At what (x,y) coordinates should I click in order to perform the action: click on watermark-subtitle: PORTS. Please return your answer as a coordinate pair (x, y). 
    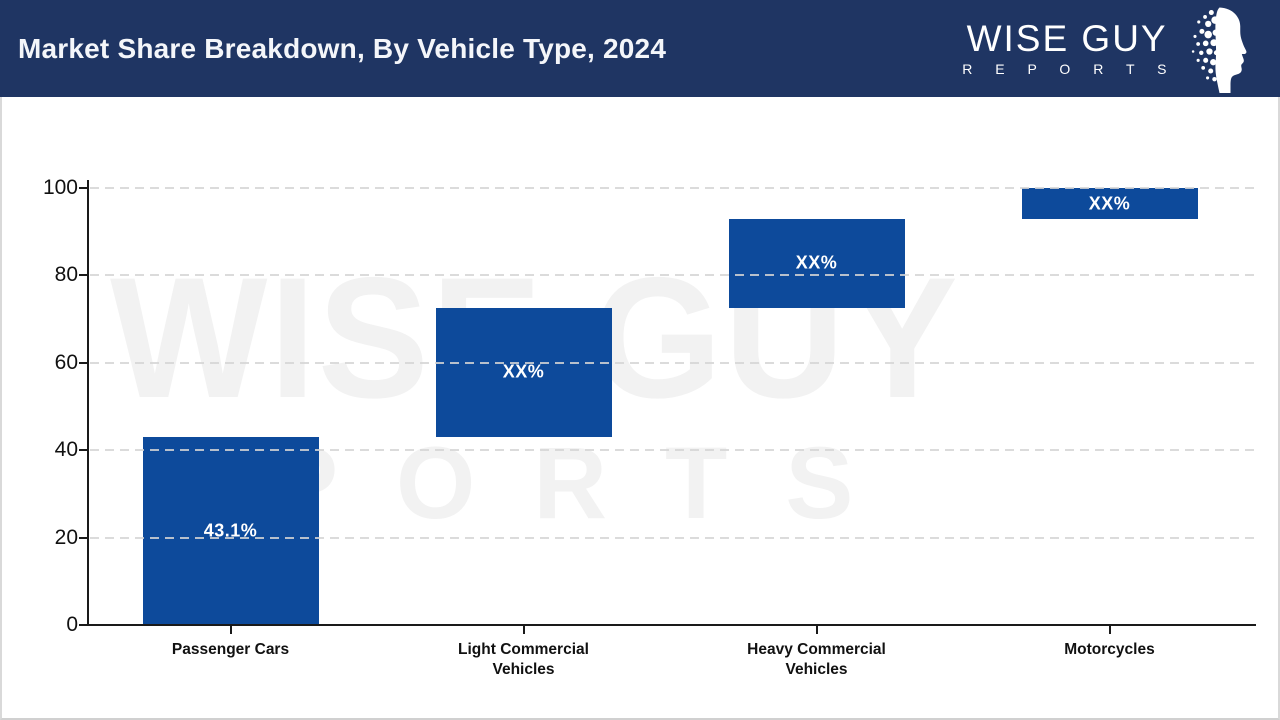
    Looking at the image, I should click on (591, 483).